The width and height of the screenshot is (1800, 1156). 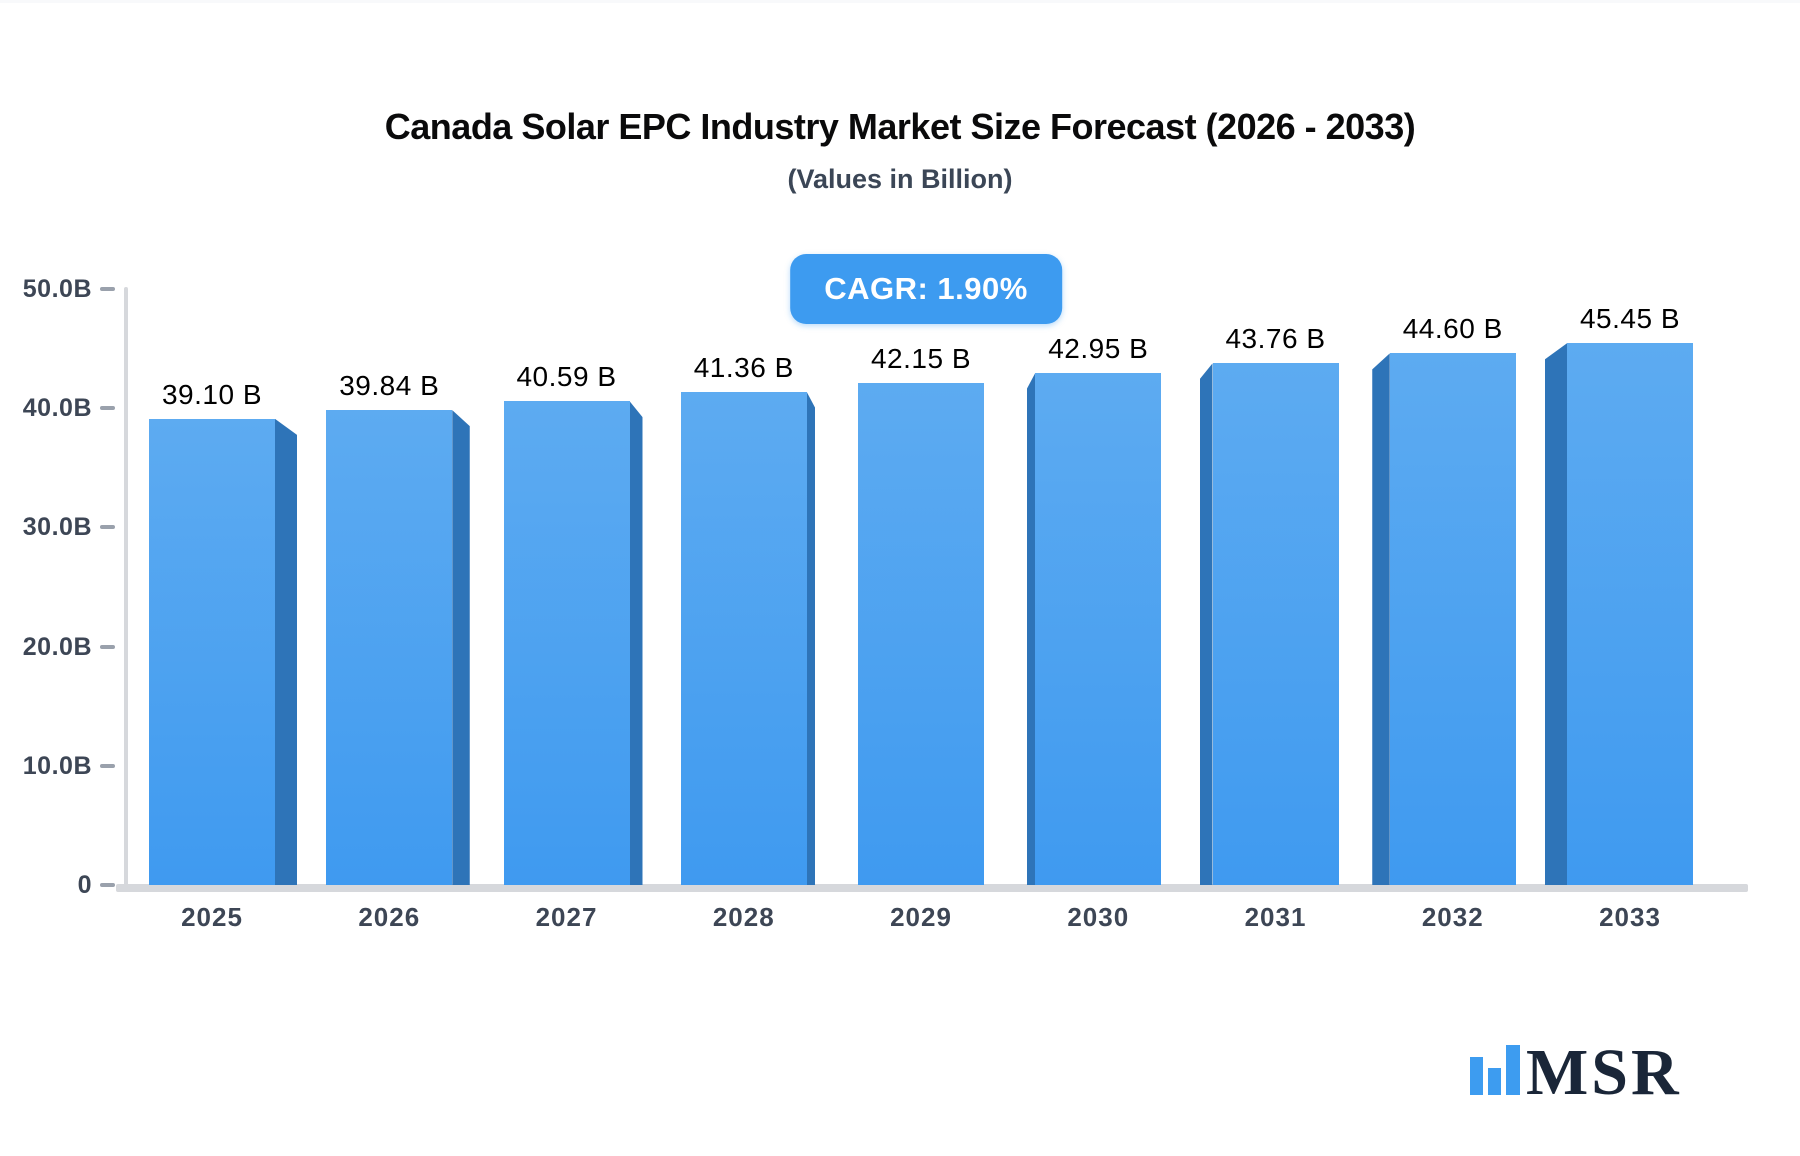 I want to click on bar-2032, so click(x=1452, y=619).